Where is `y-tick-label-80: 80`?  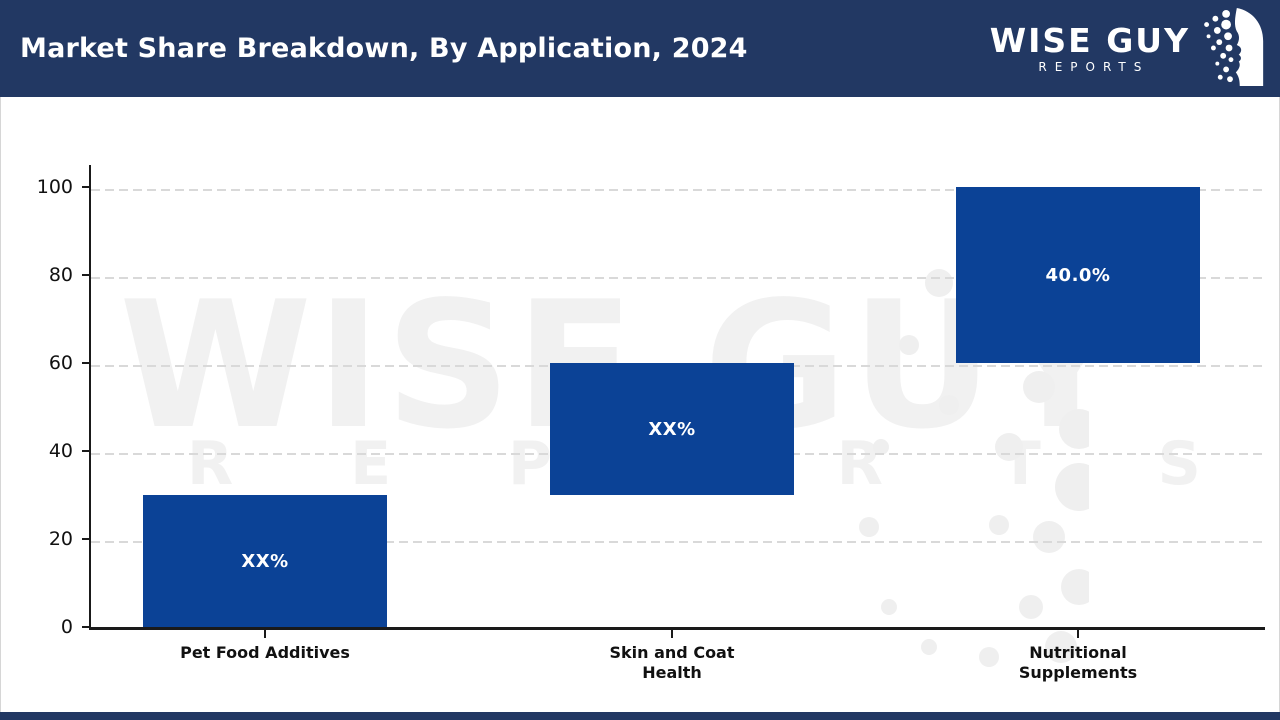 y-tick-label-80: 80 is located at coordinates (60, 275).